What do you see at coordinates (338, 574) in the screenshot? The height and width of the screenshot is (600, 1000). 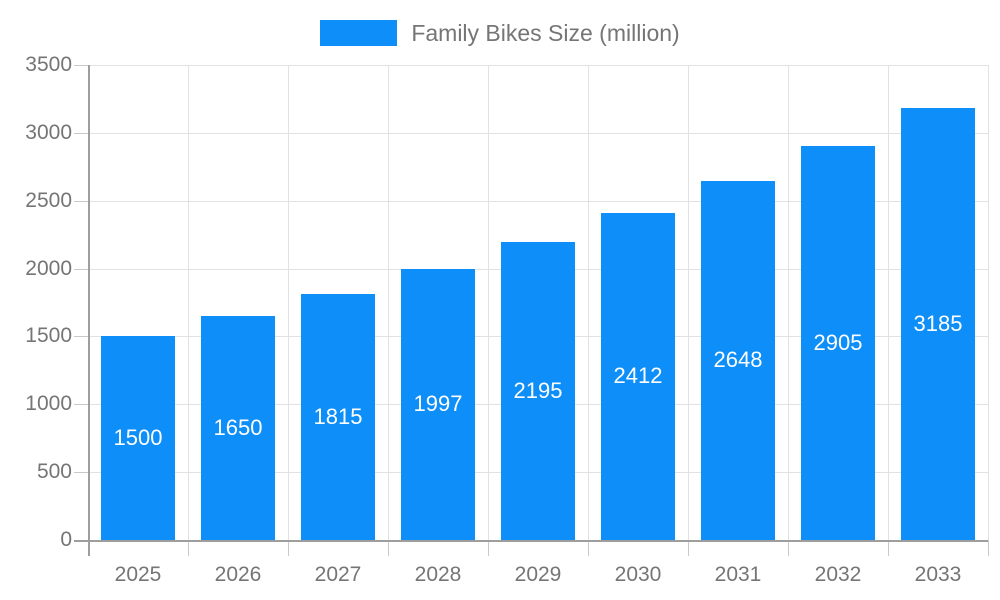 I see `x-axis-label: 2027` at bounding box center [338, 574].